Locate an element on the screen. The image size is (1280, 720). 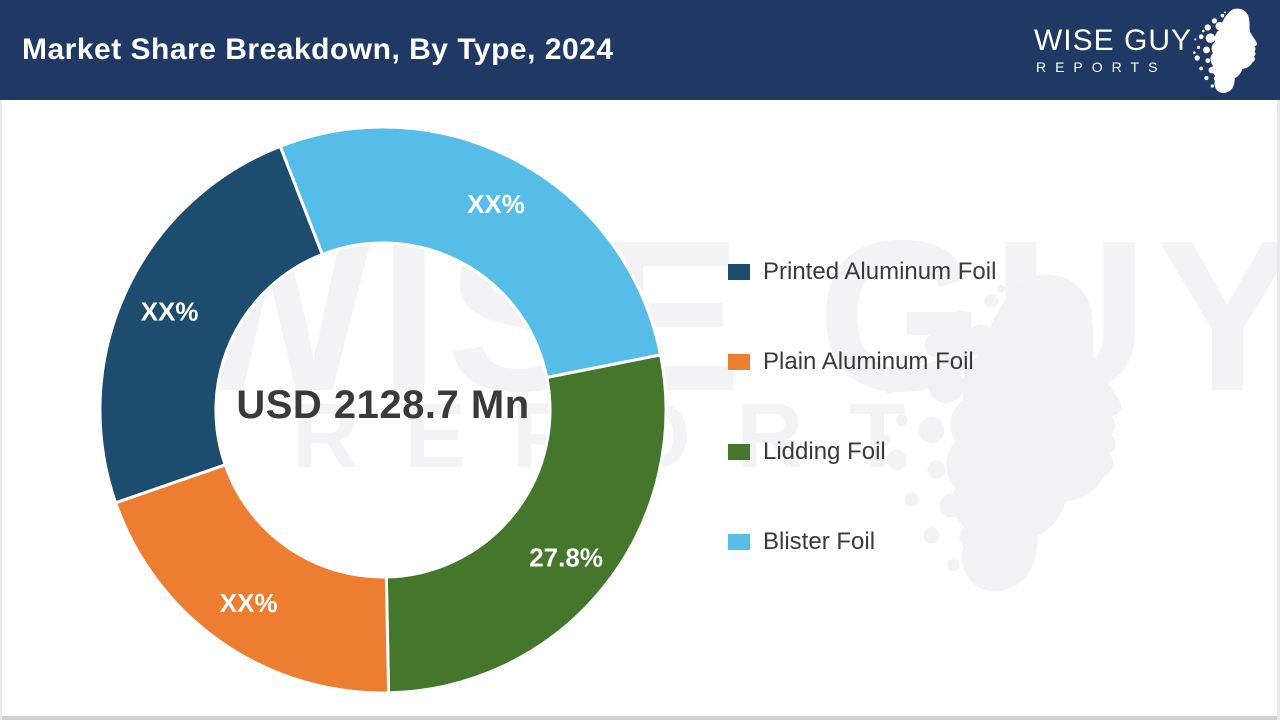
legend-item-label: Blister Foil is located at coordinates (819, 541).